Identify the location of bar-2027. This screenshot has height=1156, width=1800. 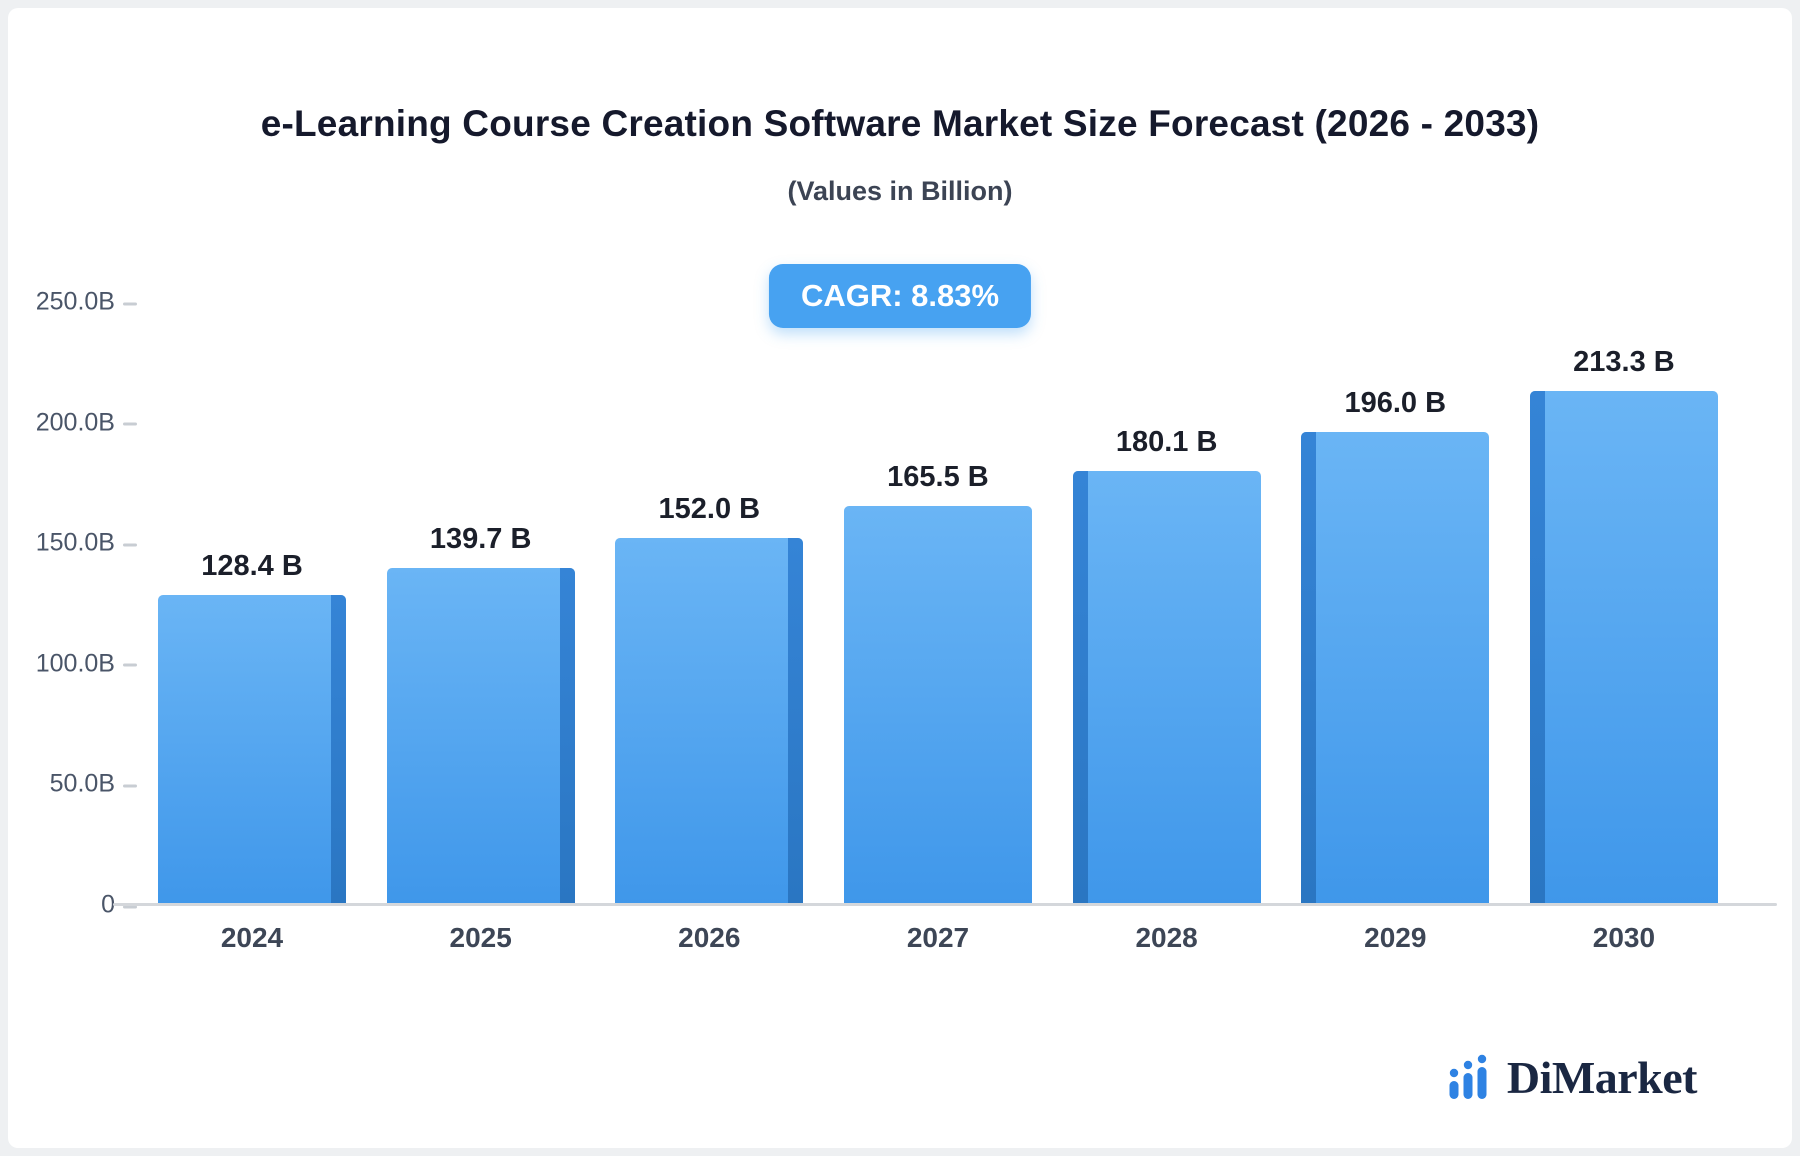
(937, 705).